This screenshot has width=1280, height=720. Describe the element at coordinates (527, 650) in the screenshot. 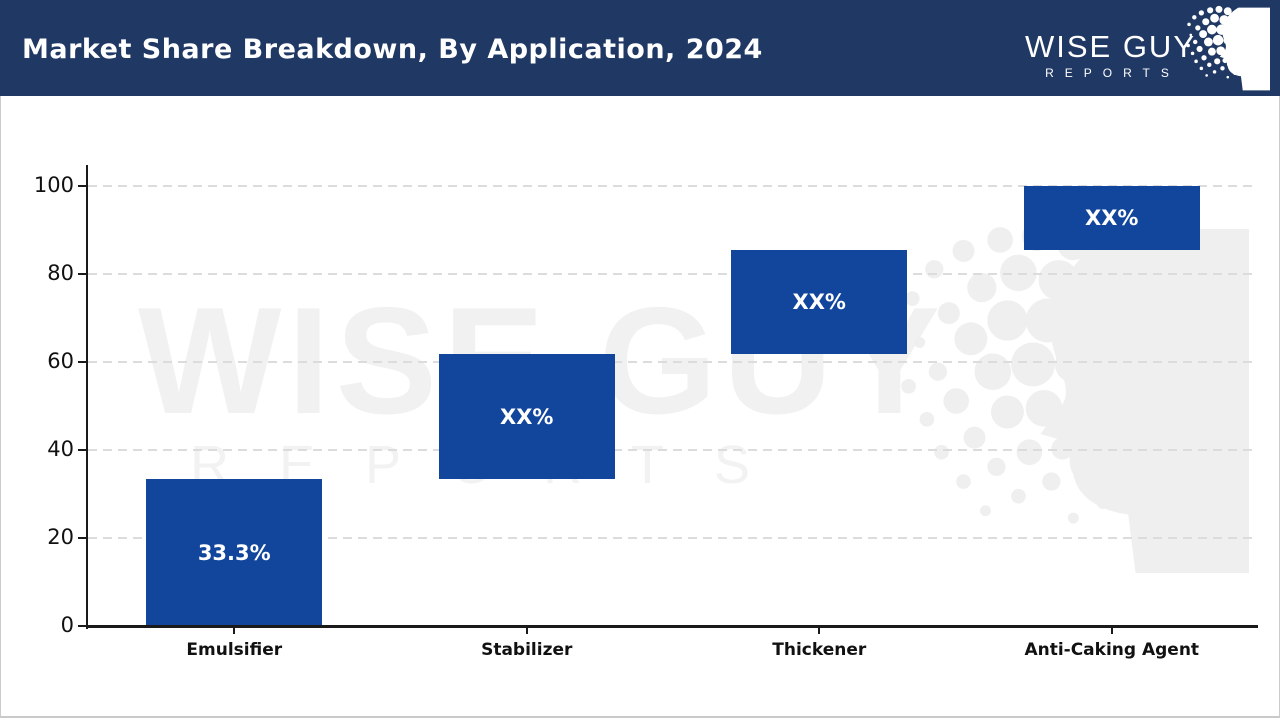

I see `x-category-label: Stabilizer` at that location.